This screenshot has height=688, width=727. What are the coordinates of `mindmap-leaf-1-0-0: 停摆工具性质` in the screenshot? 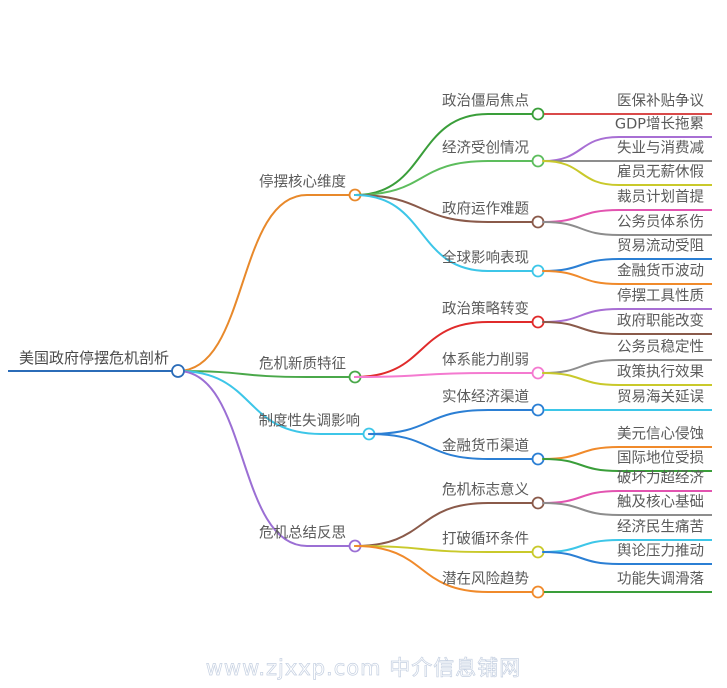 It's located at (660, 297).